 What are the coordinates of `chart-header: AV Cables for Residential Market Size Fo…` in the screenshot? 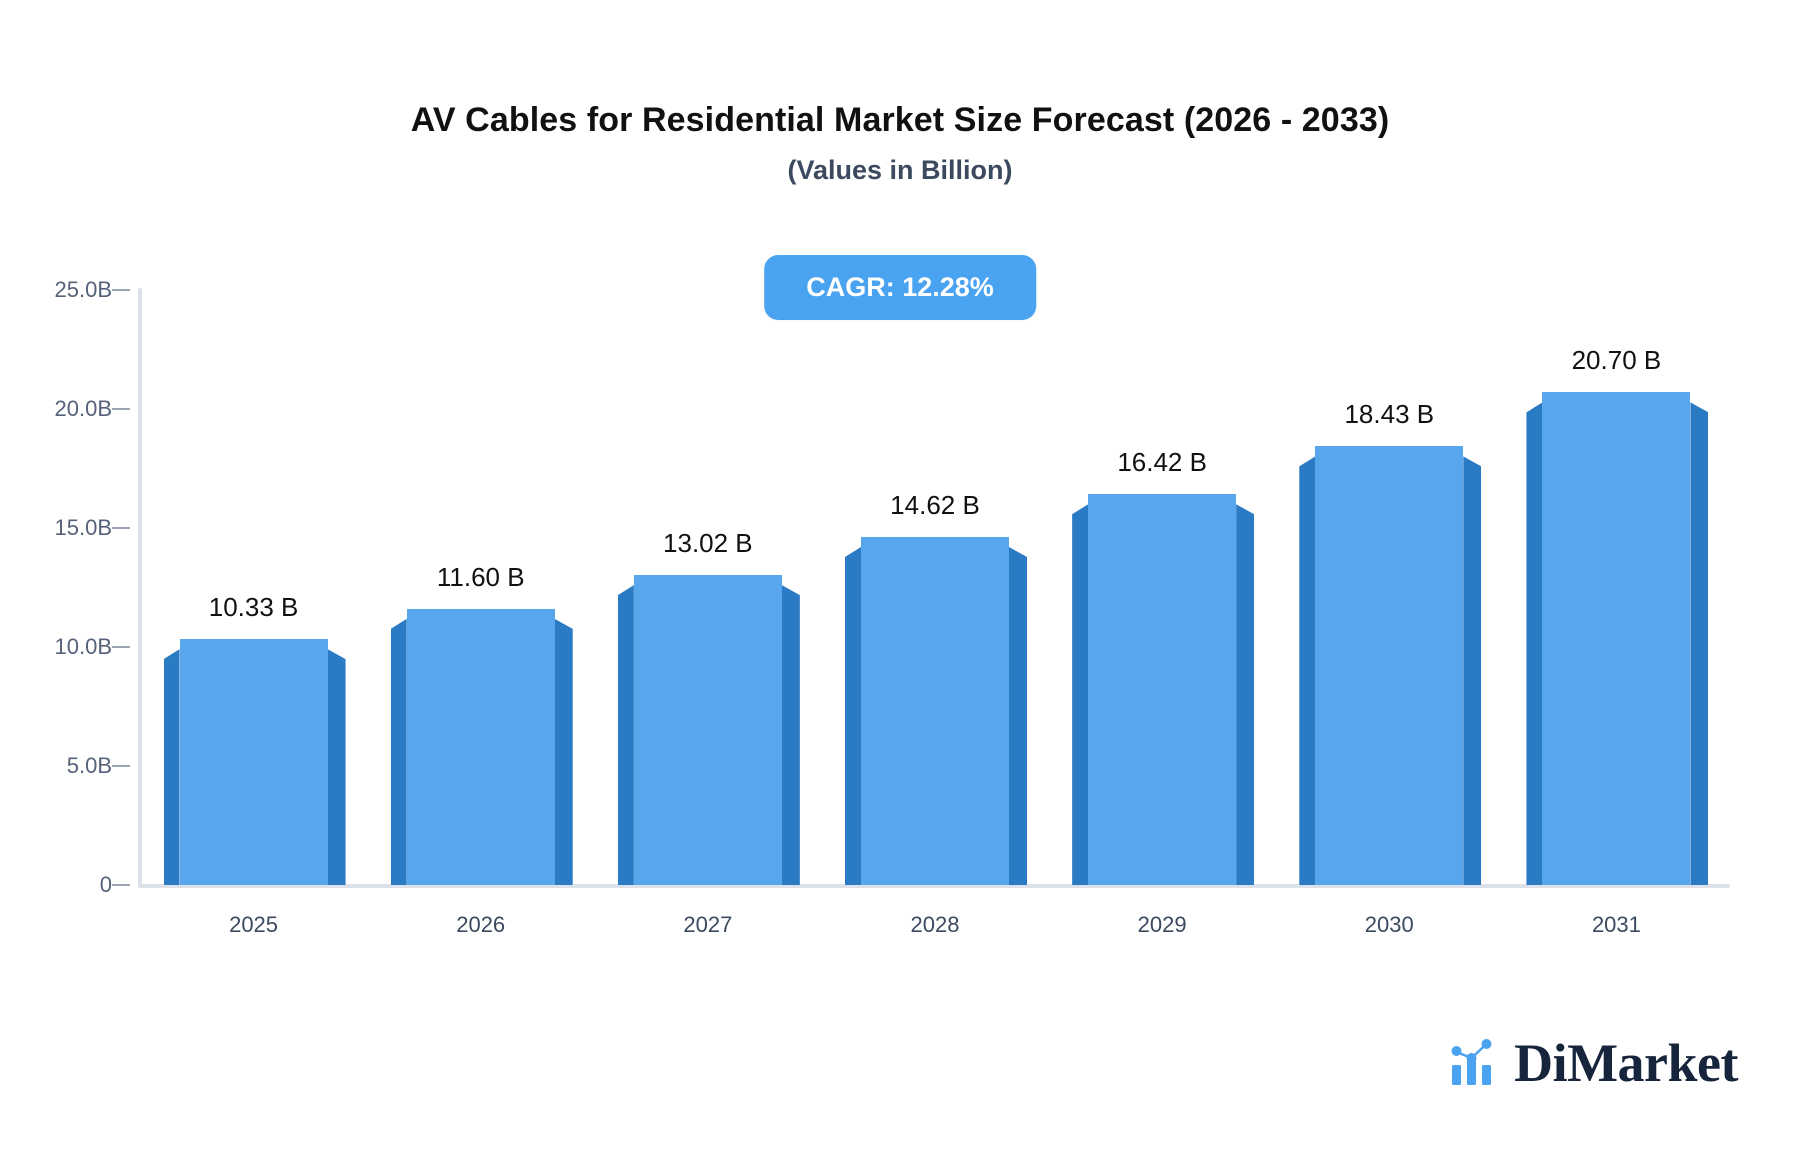 It's located at (900, 143).